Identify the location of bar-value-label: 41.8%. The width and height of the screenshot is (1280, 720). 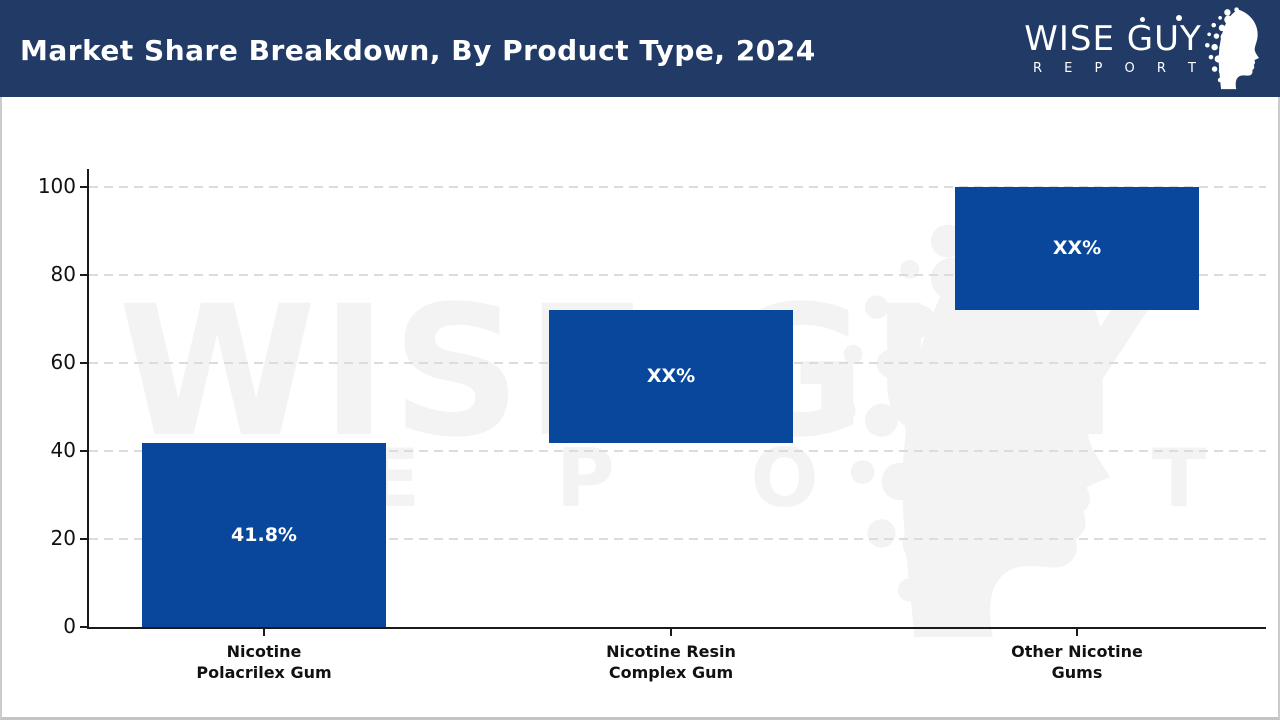
(264, 534).